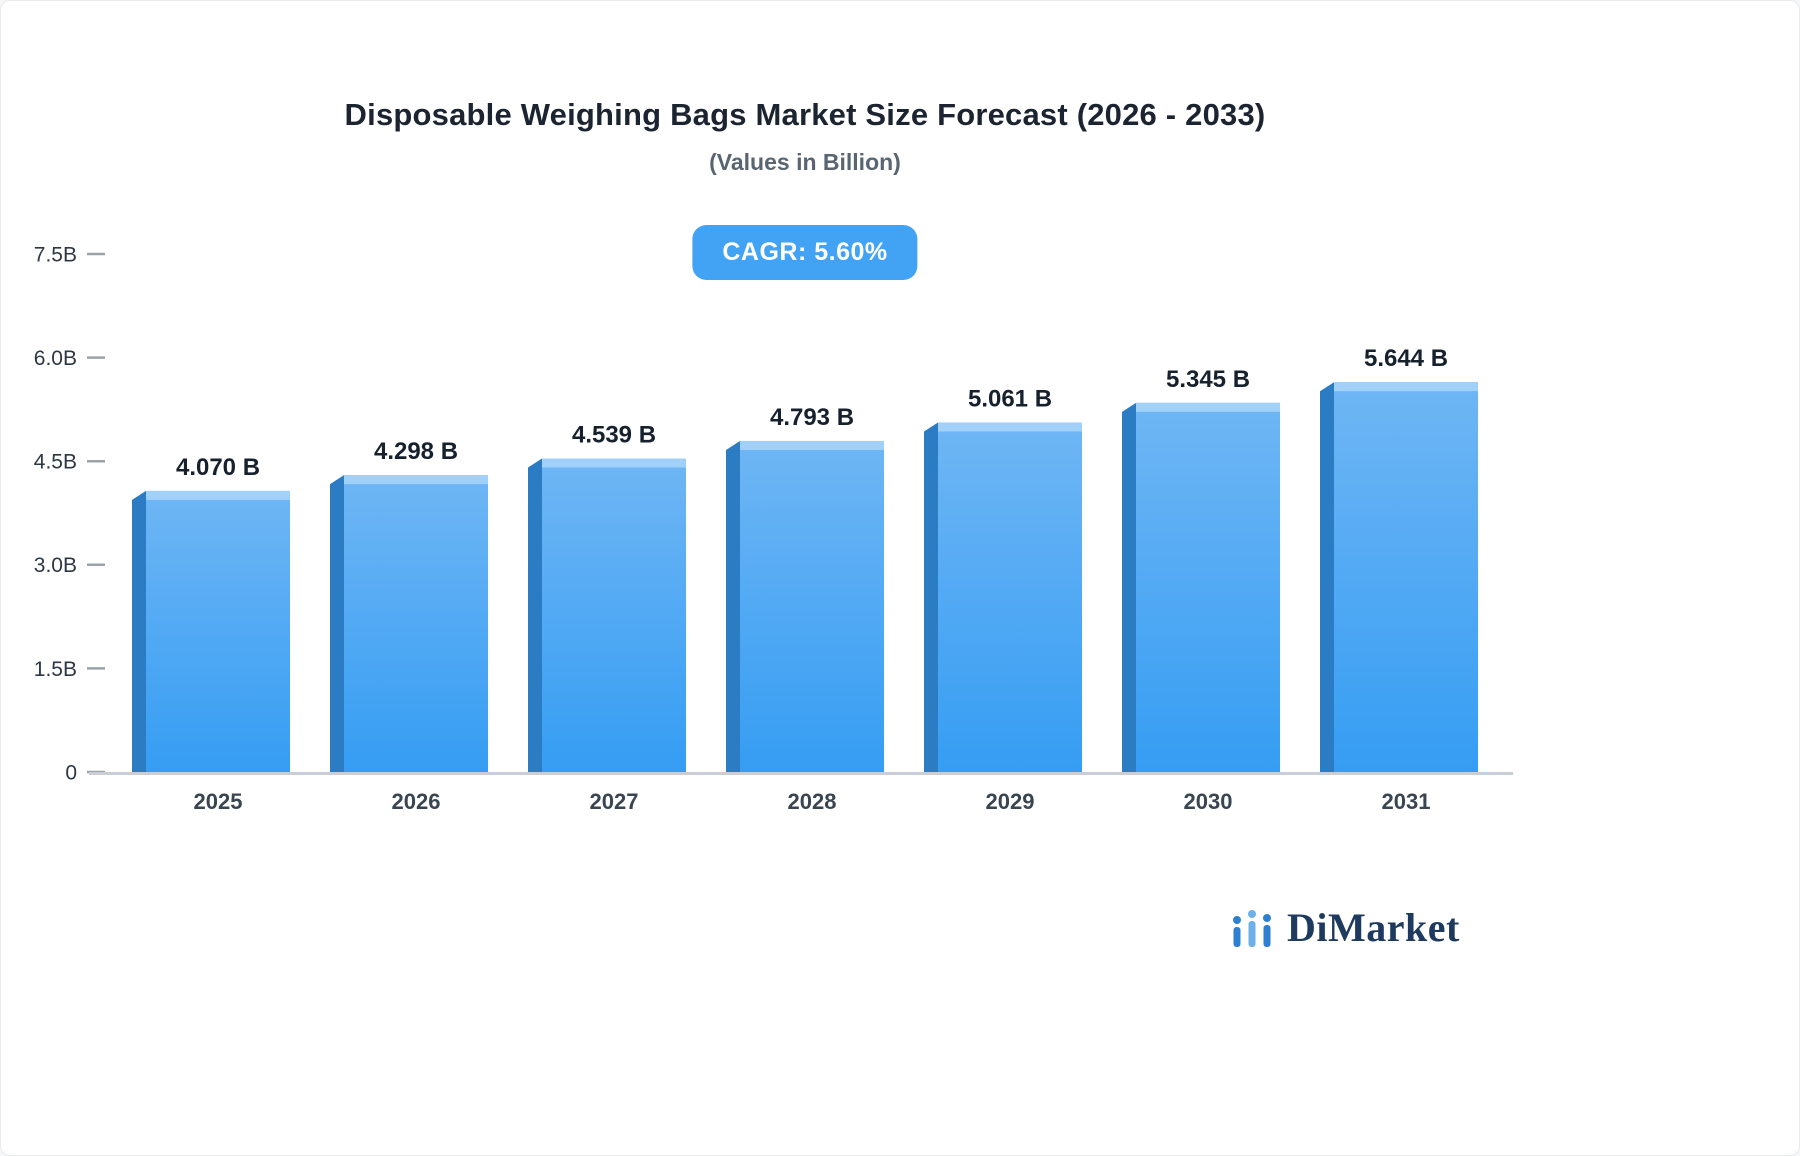 The image size is (1800, 1156). I want to click on bar-value-label: 4.539 B, so click(614, 435).